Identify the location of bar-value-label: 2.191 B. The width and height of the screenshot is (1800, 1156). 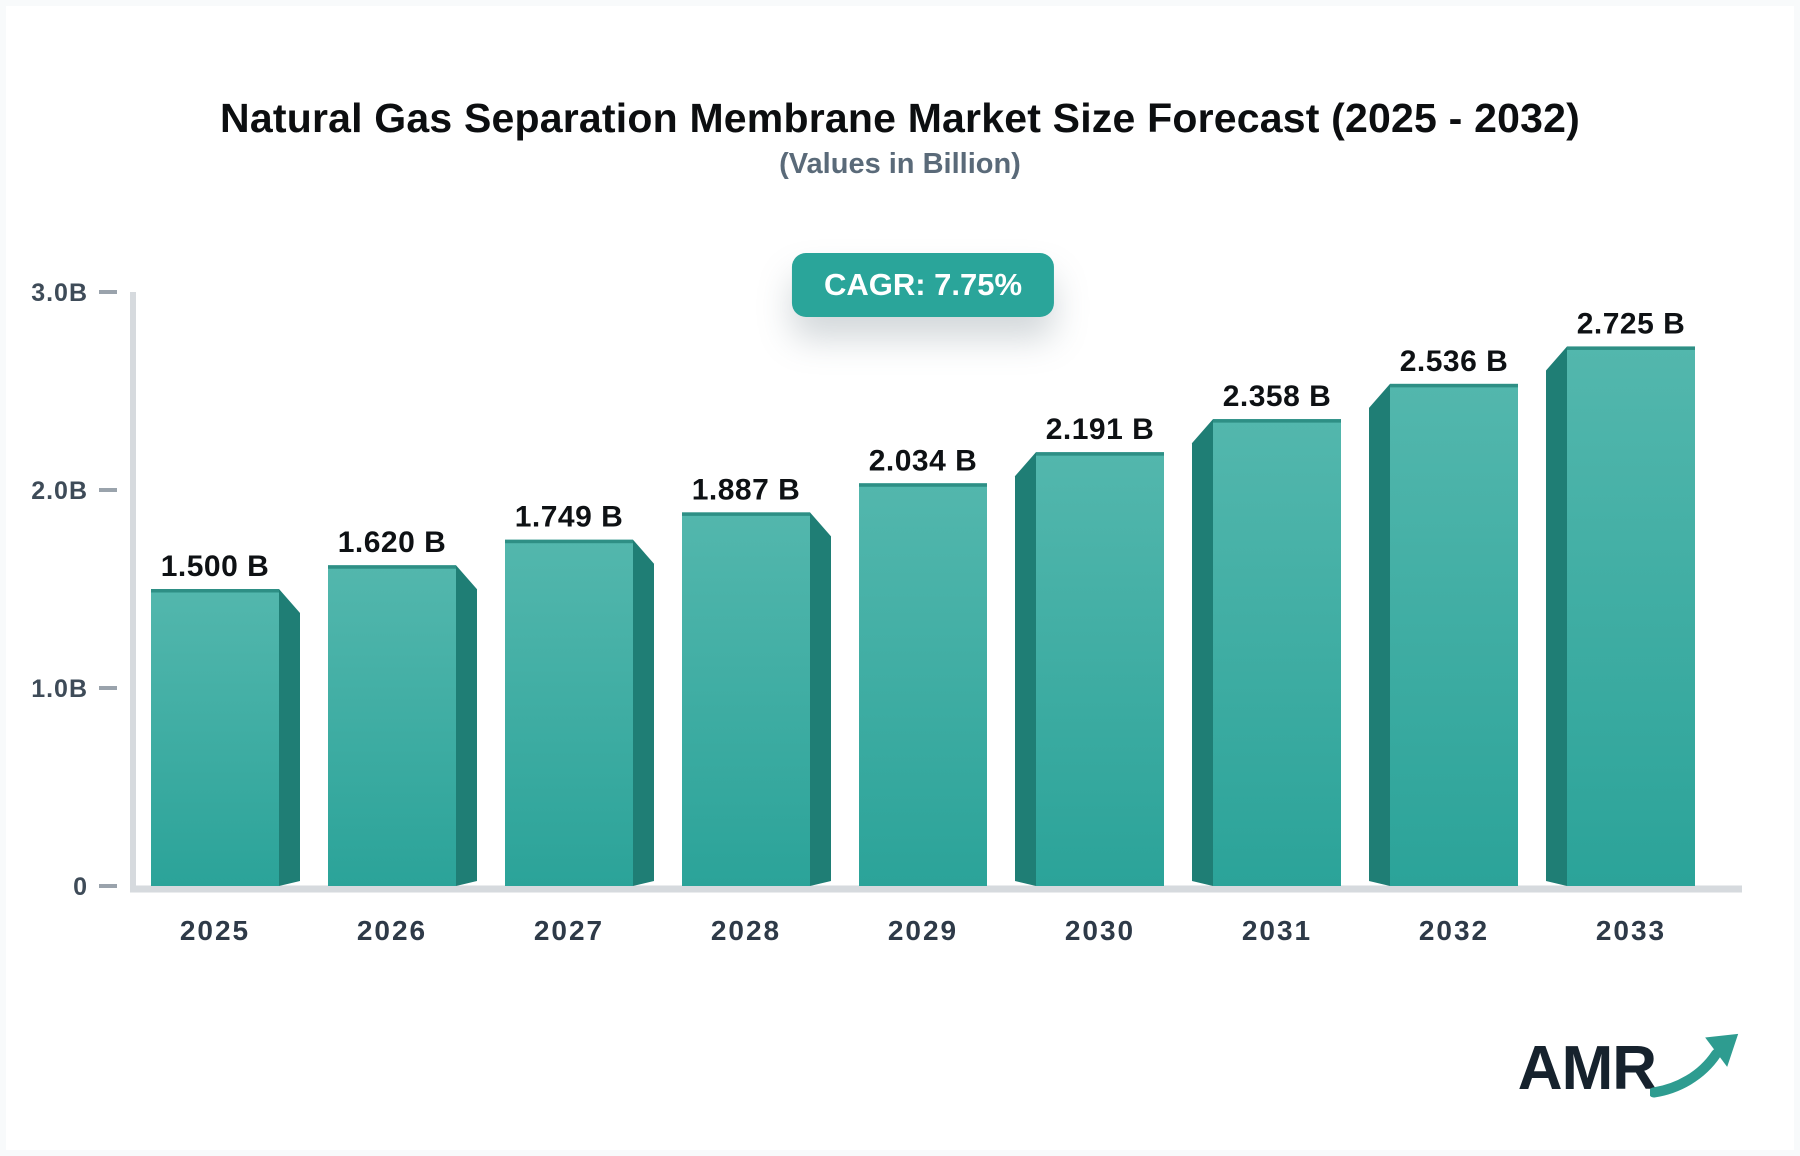
(1100, 429).